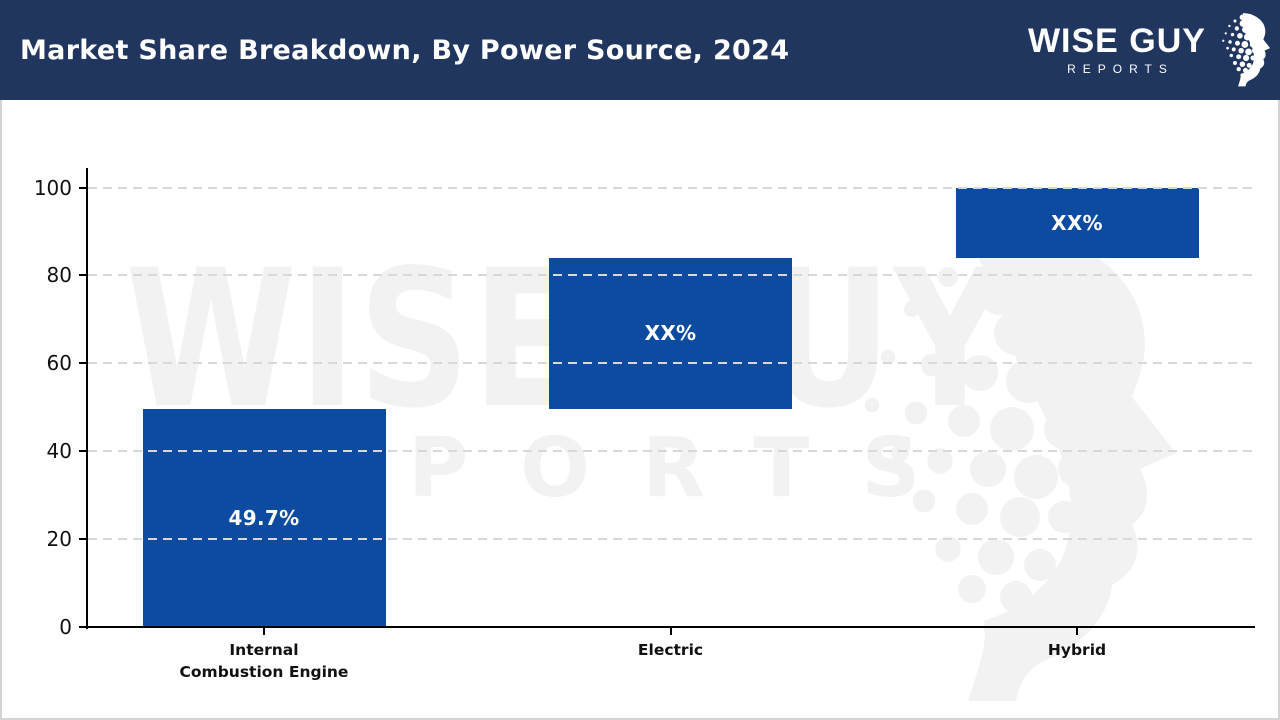 The image size is (1280, 720). What do you see at coordinates (670, 627) in the screenshot?
I see `x-axis-line` at bounding box center [670, 627].